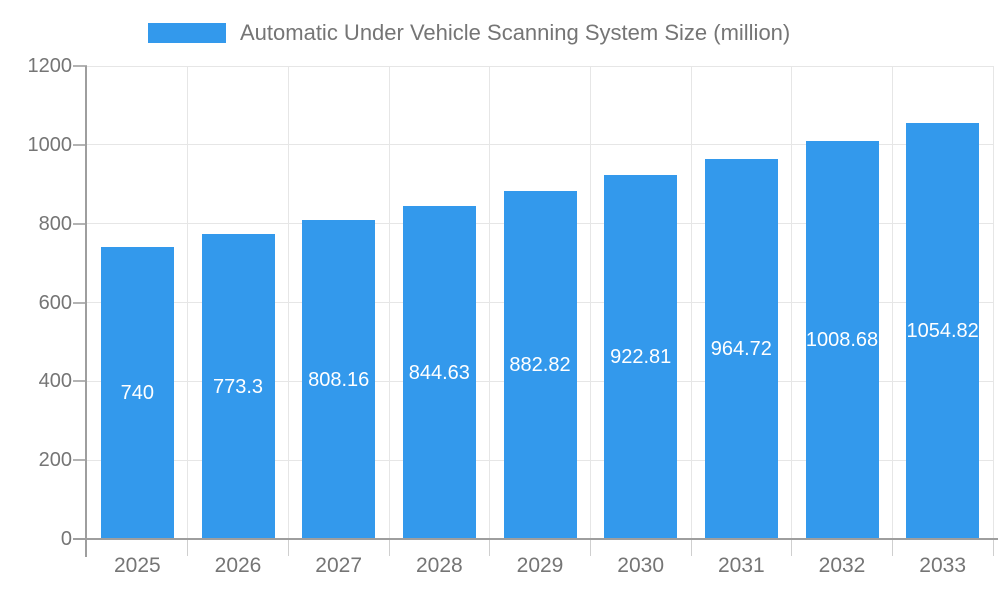 Image resolution: width=1000 pixels, height=600 pixels. What do you see at coordinates (55, 223) in the screenshot?
I see `y-axis-label: 800` at bounding box center [55, 223].